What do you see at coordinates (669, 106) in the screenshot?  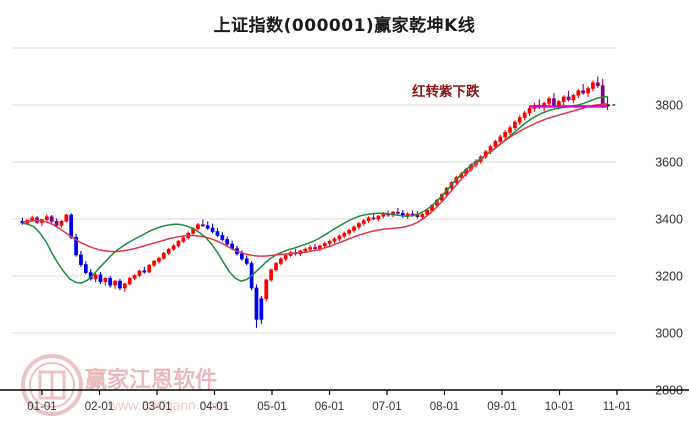 I see `y-axis-tick-label: 3800` at bounding box center [669, 106].